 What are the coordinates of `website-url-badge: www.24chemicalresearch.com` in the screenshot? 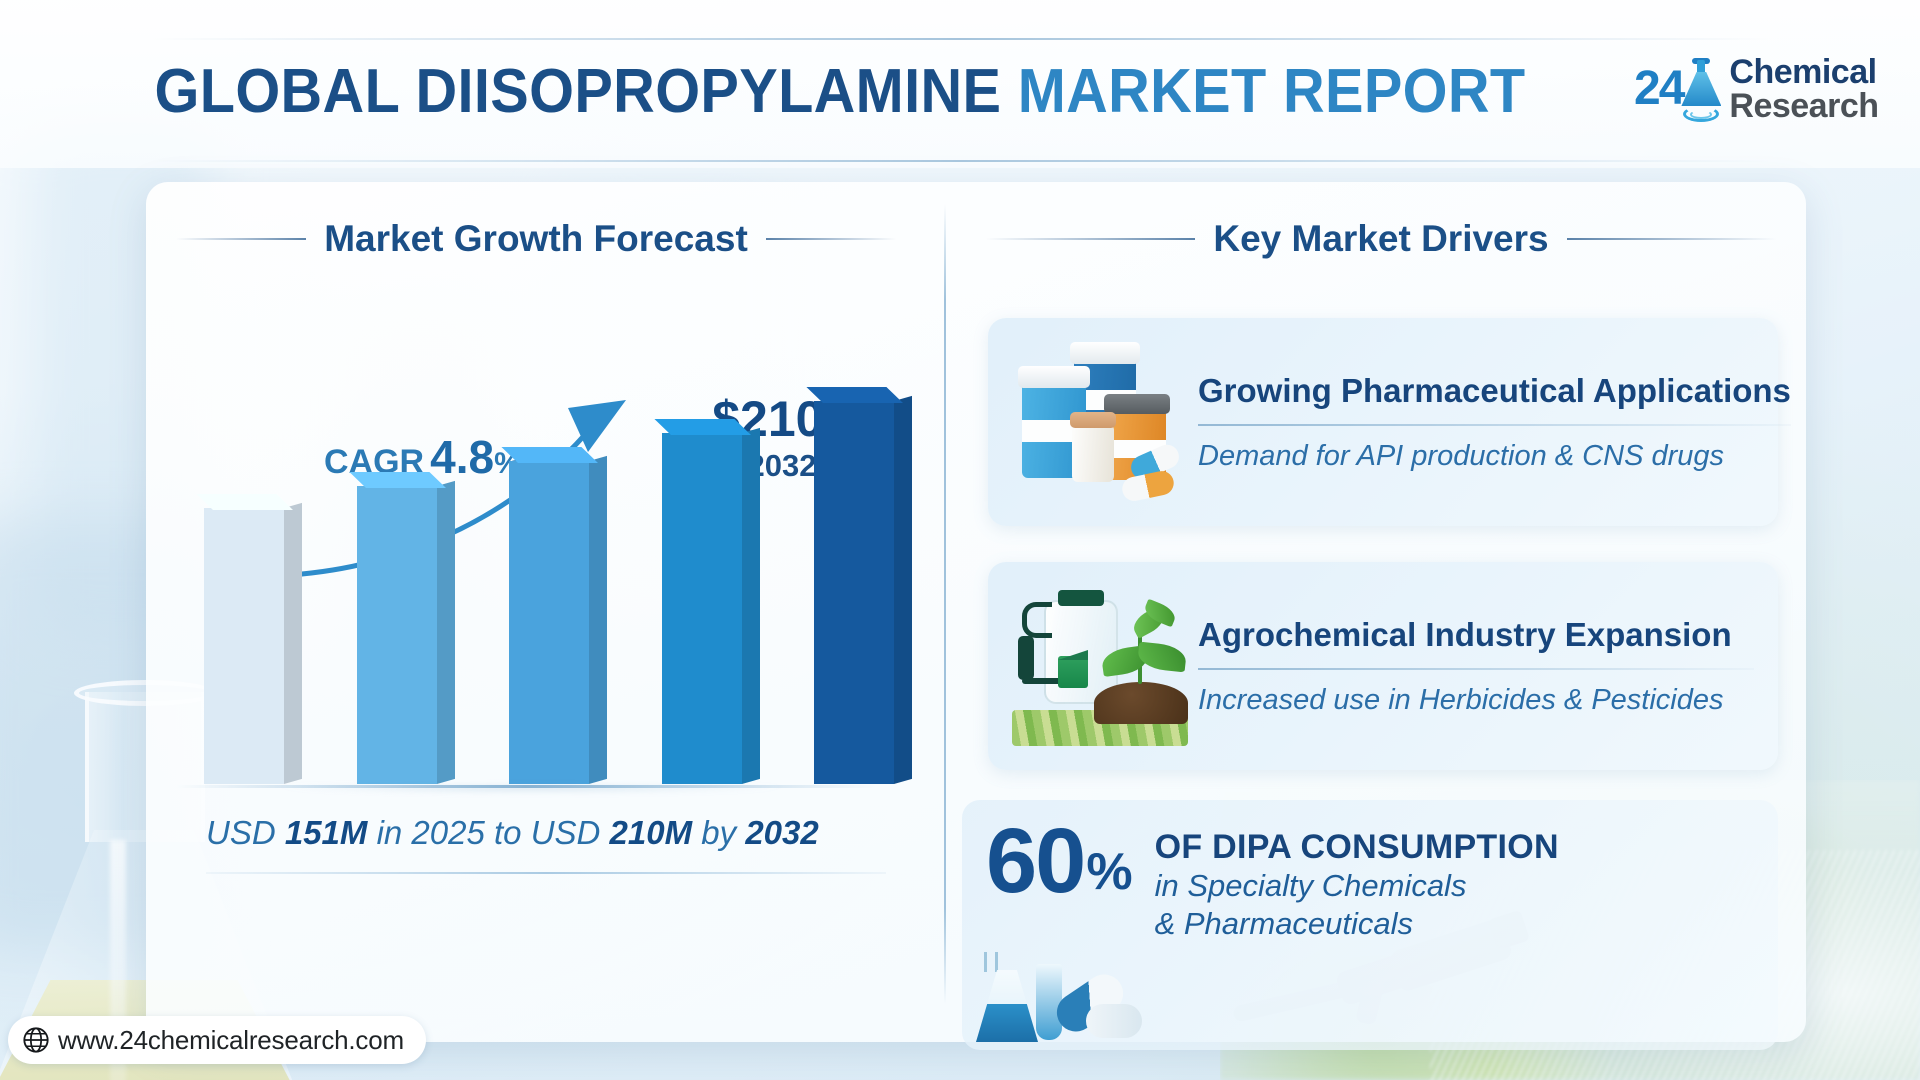 It's located at (217, 1040).